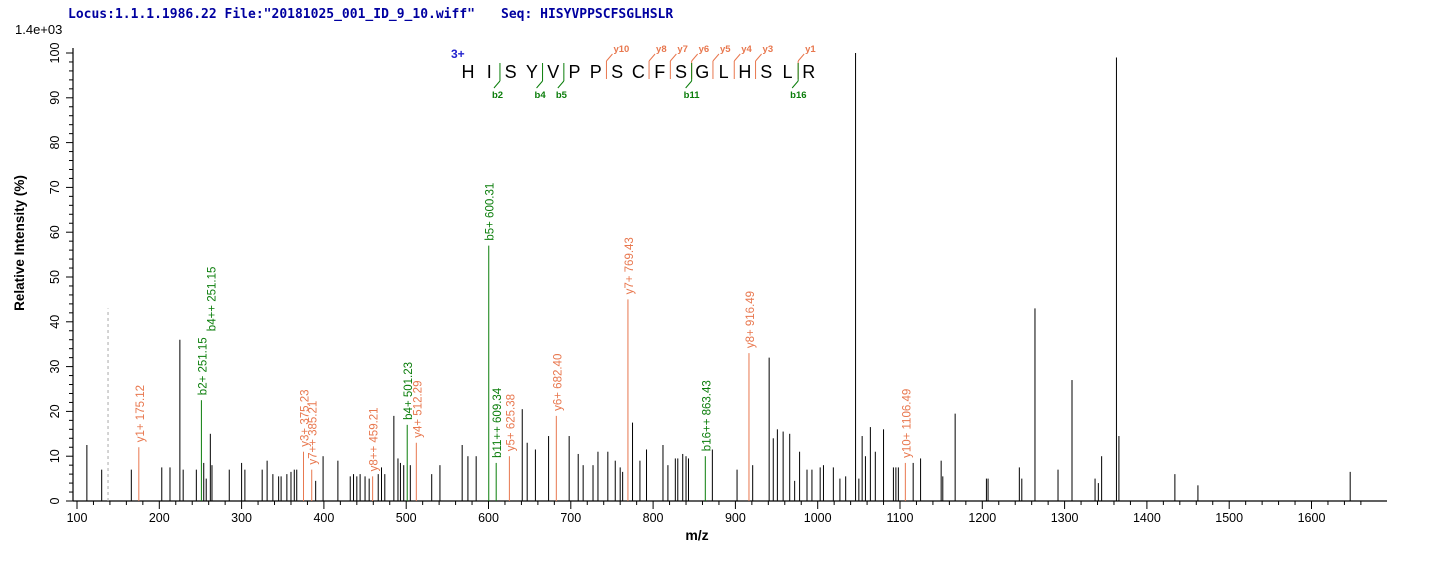 The width and height of the screenshot is (1436, 562). What do you see at coordinates (659, 72) in the screenshot?
I see `residue-letter: F` at bounding box center [659, 72].